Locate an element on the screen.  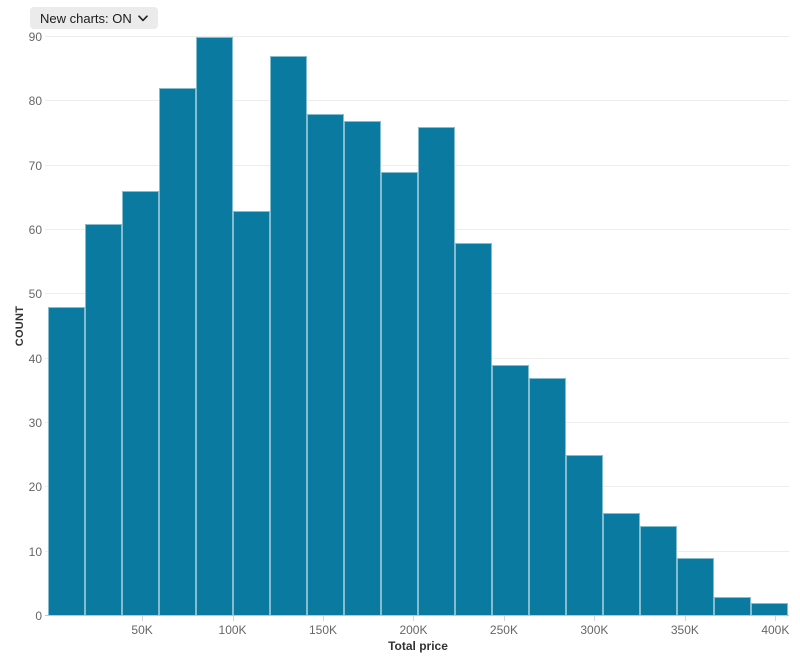
x-axis-line is located at coordinates (417, 615).